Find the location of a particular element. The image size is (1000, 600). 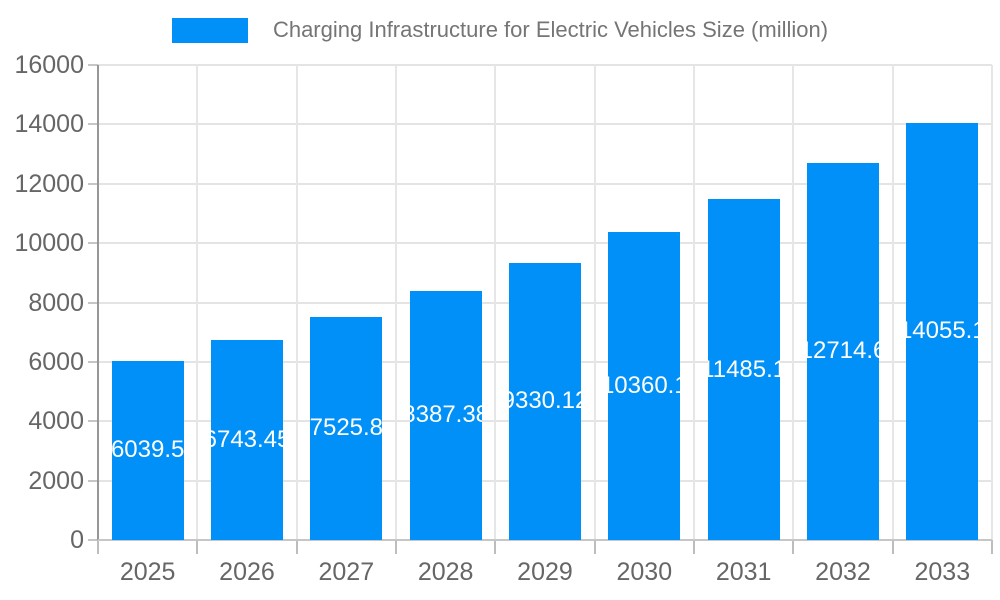

bar-value-label-2026: 6743.45 is located at coordinates (247, 439).